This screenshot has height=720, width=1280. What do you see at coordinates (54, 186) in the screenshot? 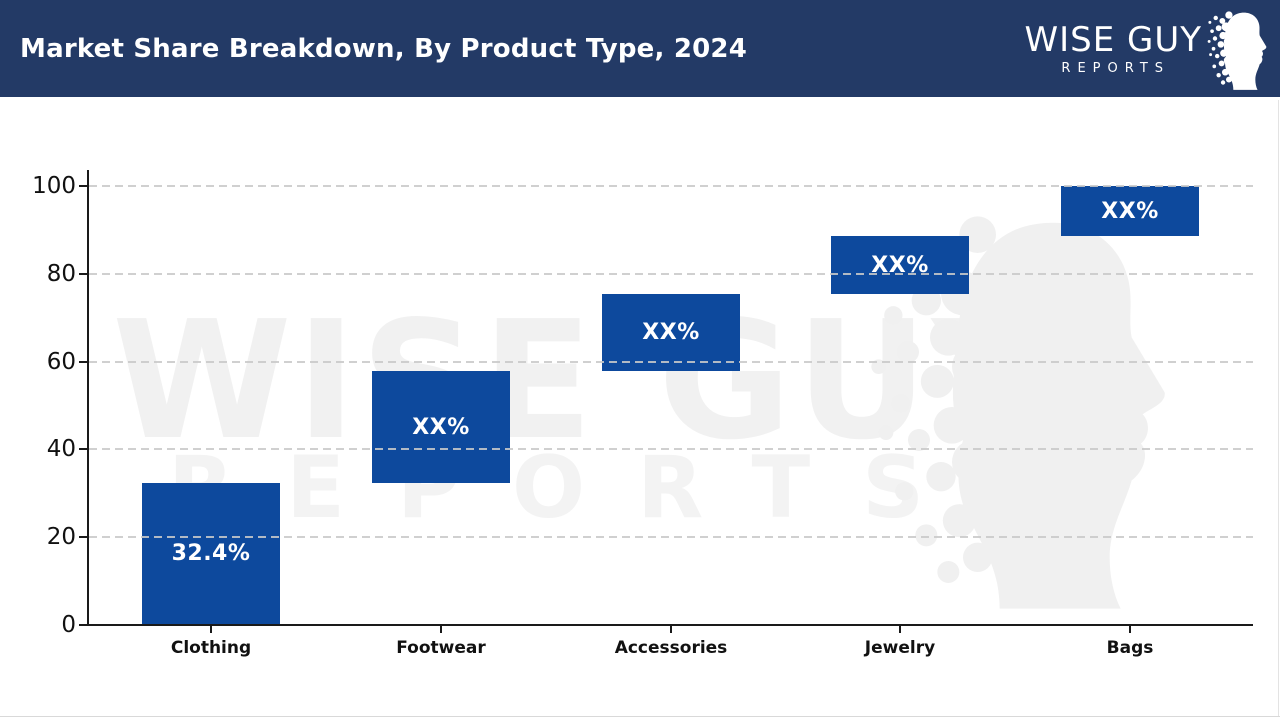
I see `y-tick-label-100: 100` at bounding box center [54, 186].